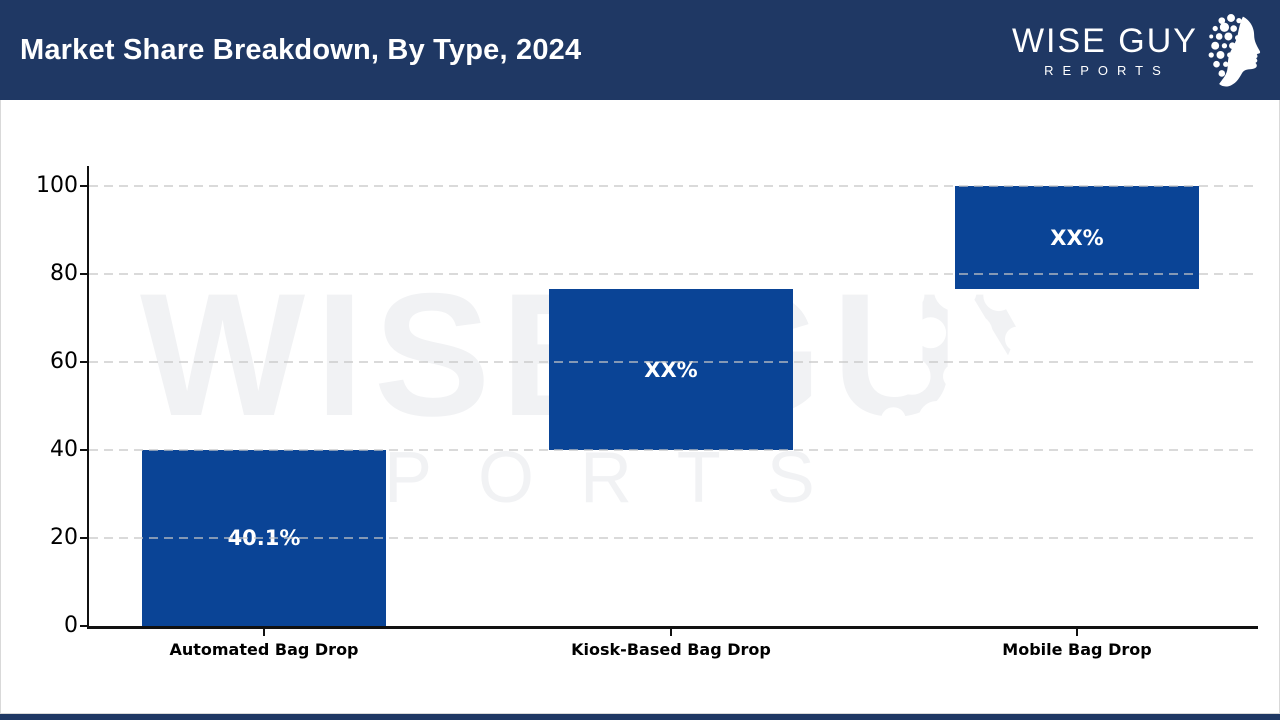 The height and width of the screenshot is (720, 1280). I want to click on y-tick-label: 60, so click(64, 361).